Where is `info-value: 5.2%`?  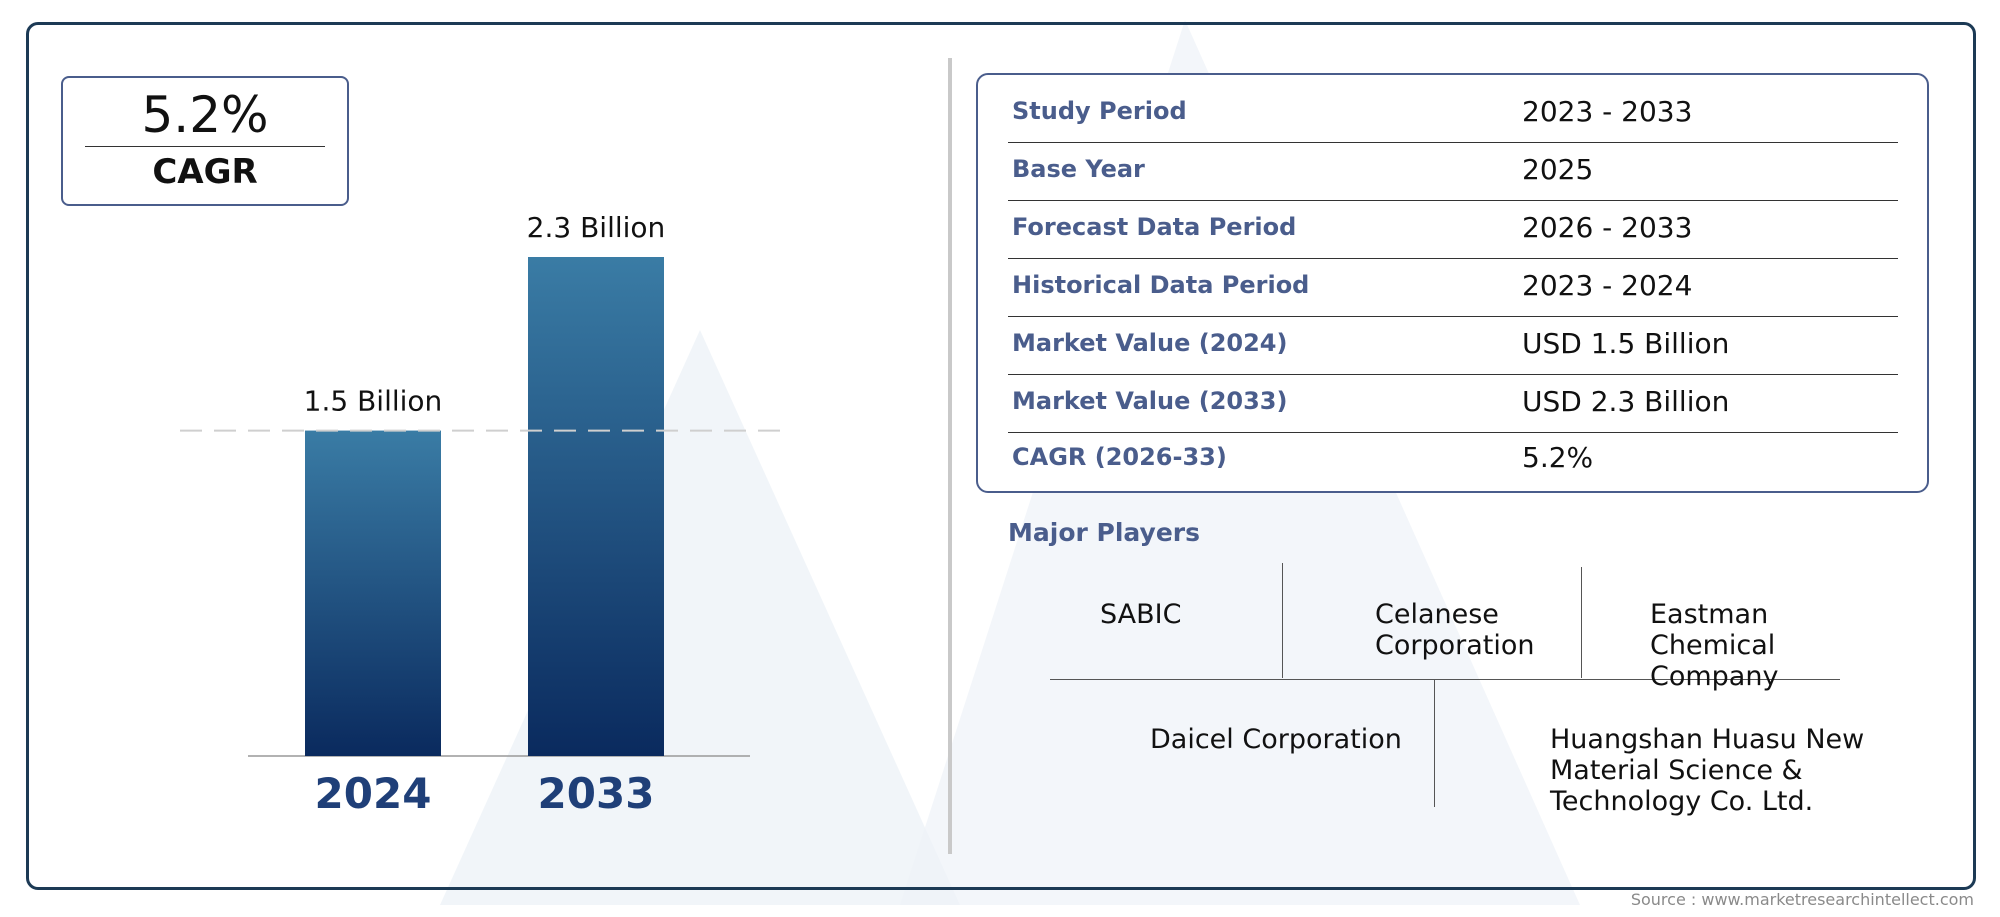 info-value: 5.2% is located at coordinates (1558, 457).